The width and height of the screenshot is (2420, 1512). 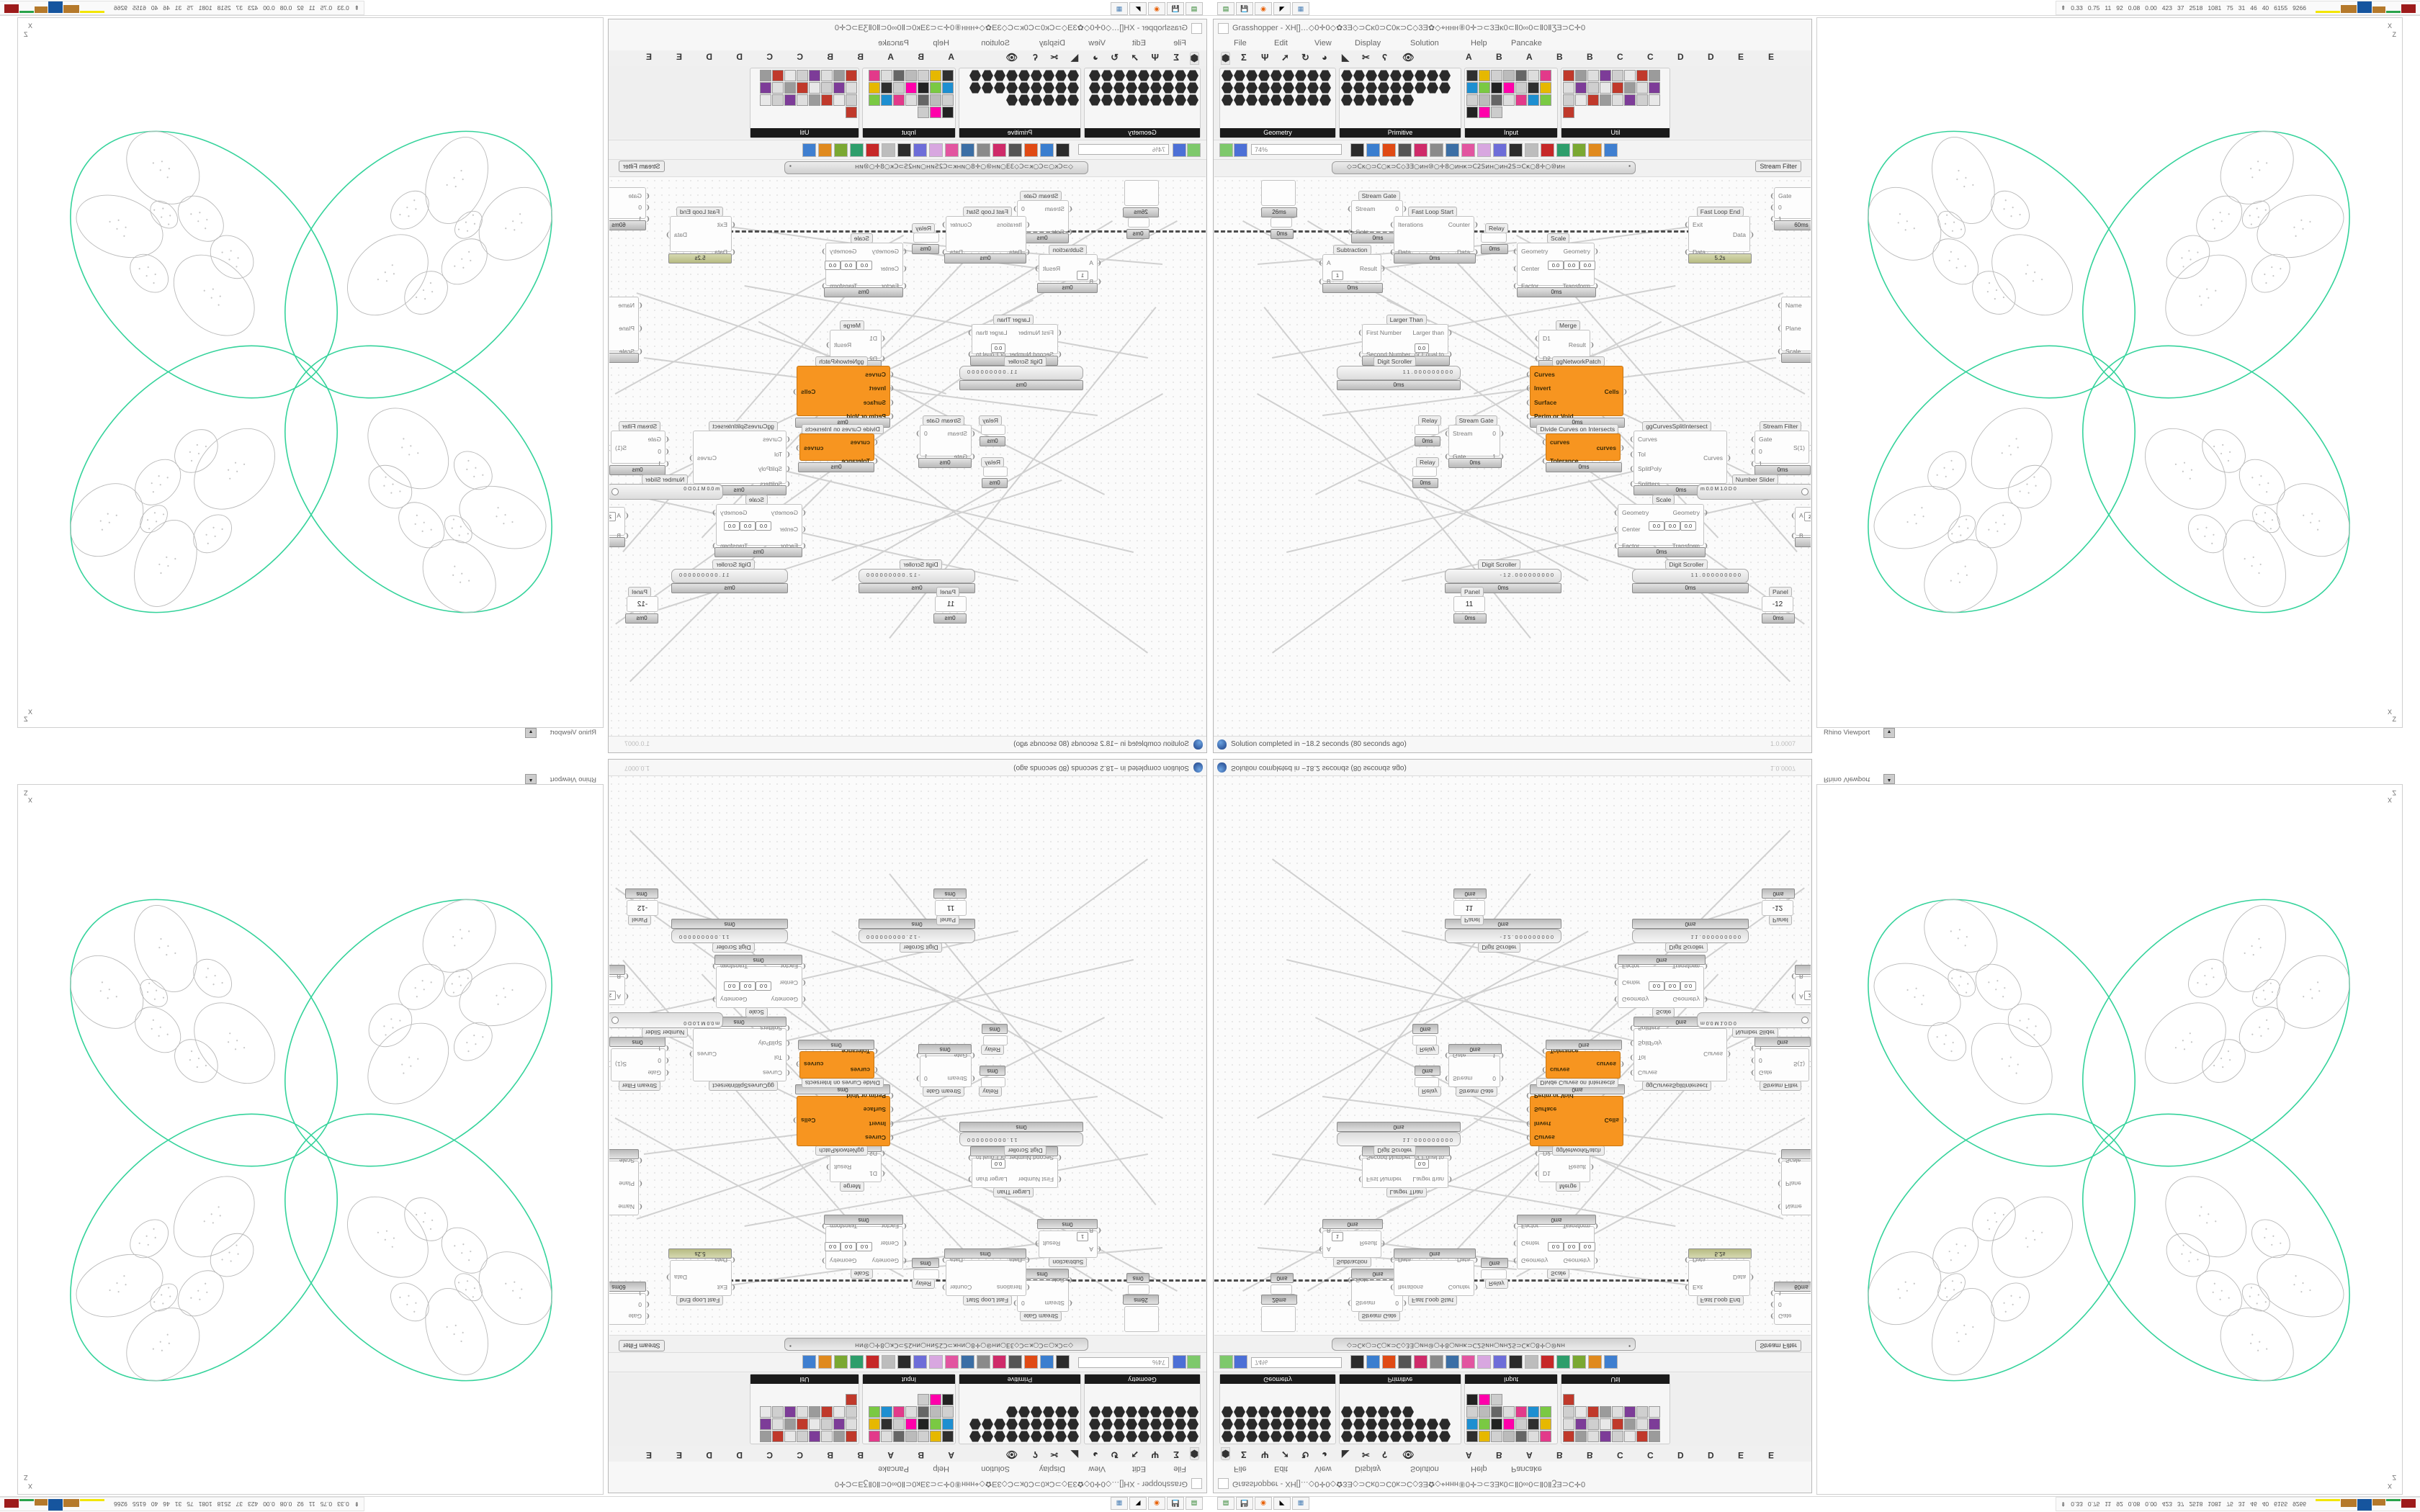 I want to click on ribbon-tab-4: B, so click(x=1590, y=1455).